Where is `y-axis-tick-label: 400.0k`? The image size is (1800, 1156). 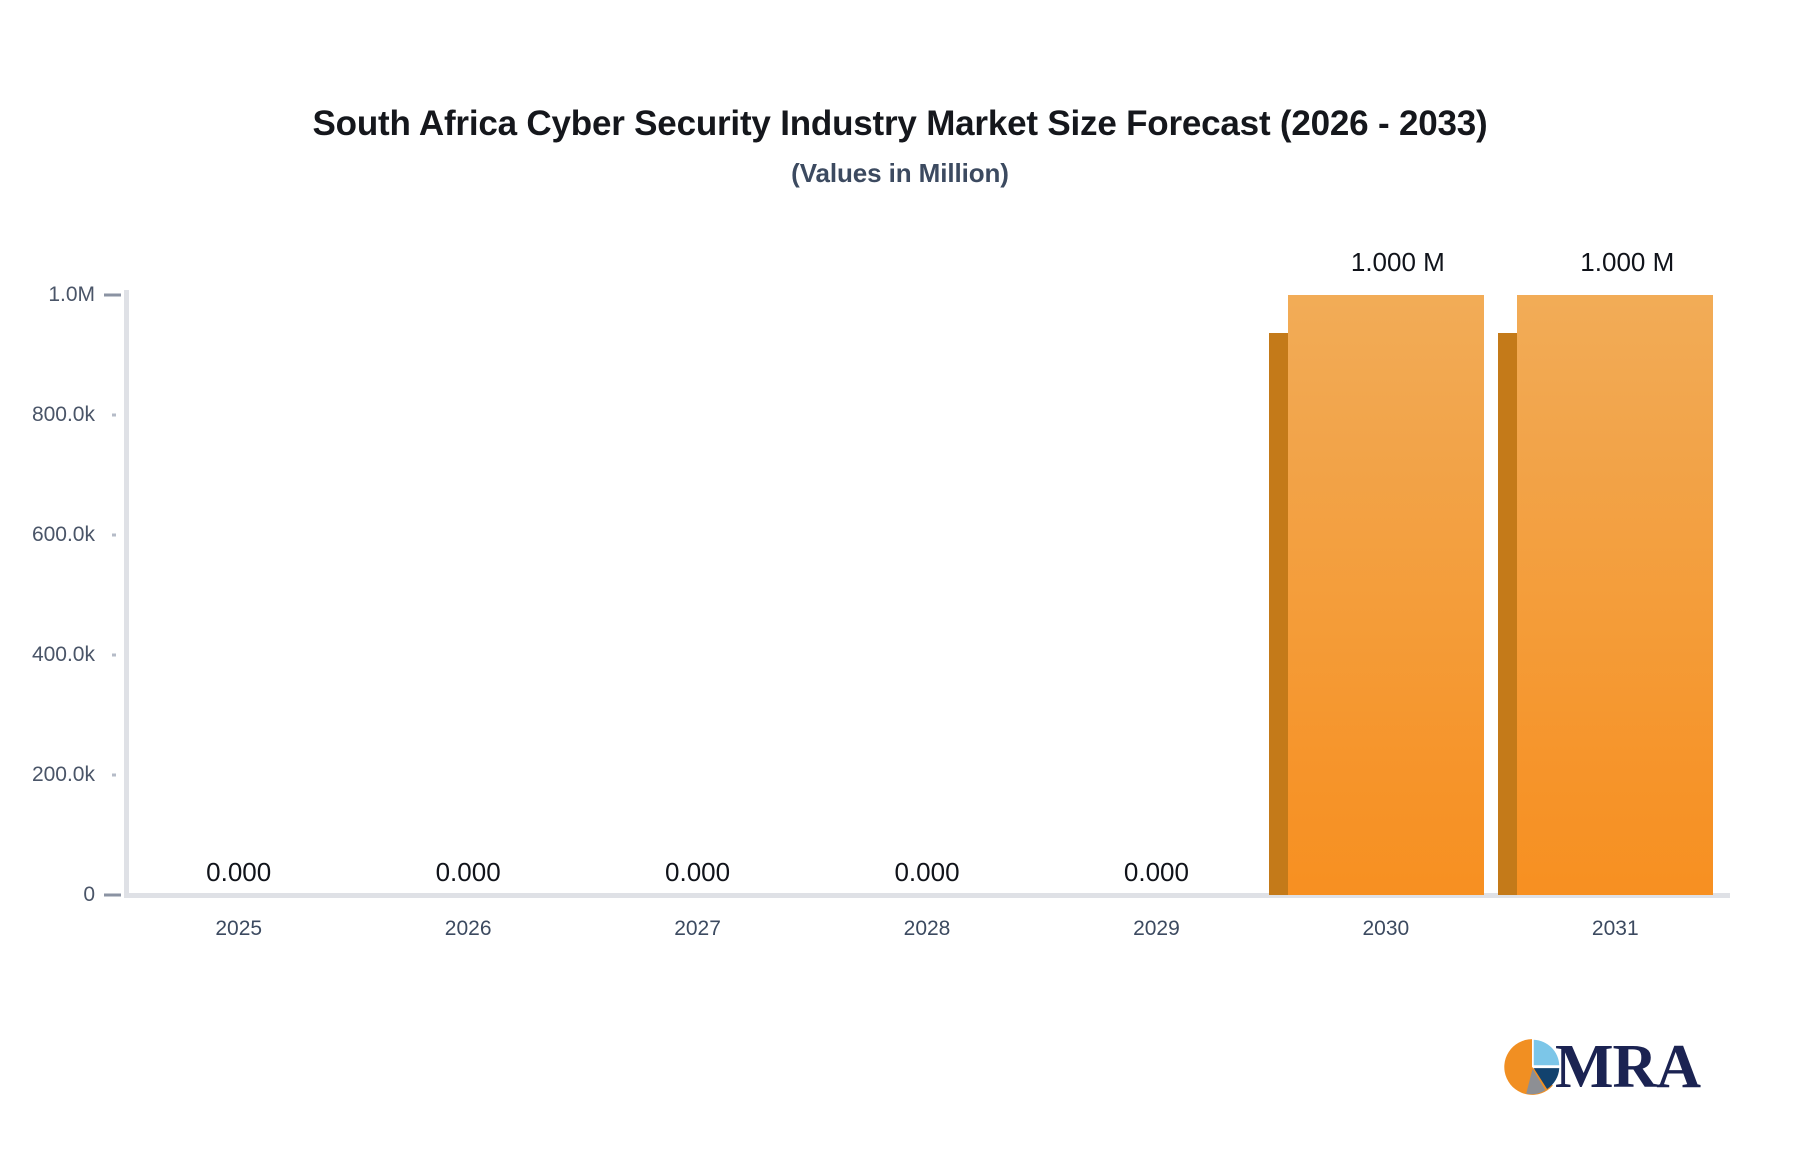
y-axis-tick-label: 400.0k is located at coordinates (63, 654).